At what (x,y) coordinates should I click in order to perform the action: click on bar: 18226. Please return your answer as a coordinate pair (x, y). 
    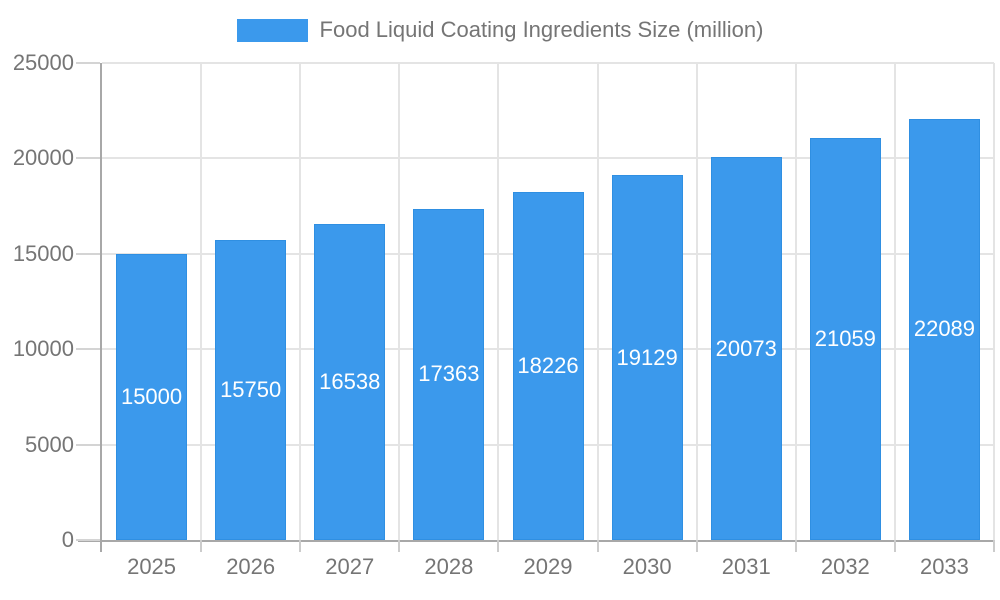
    Looking at the image, I should click on (548, 366).